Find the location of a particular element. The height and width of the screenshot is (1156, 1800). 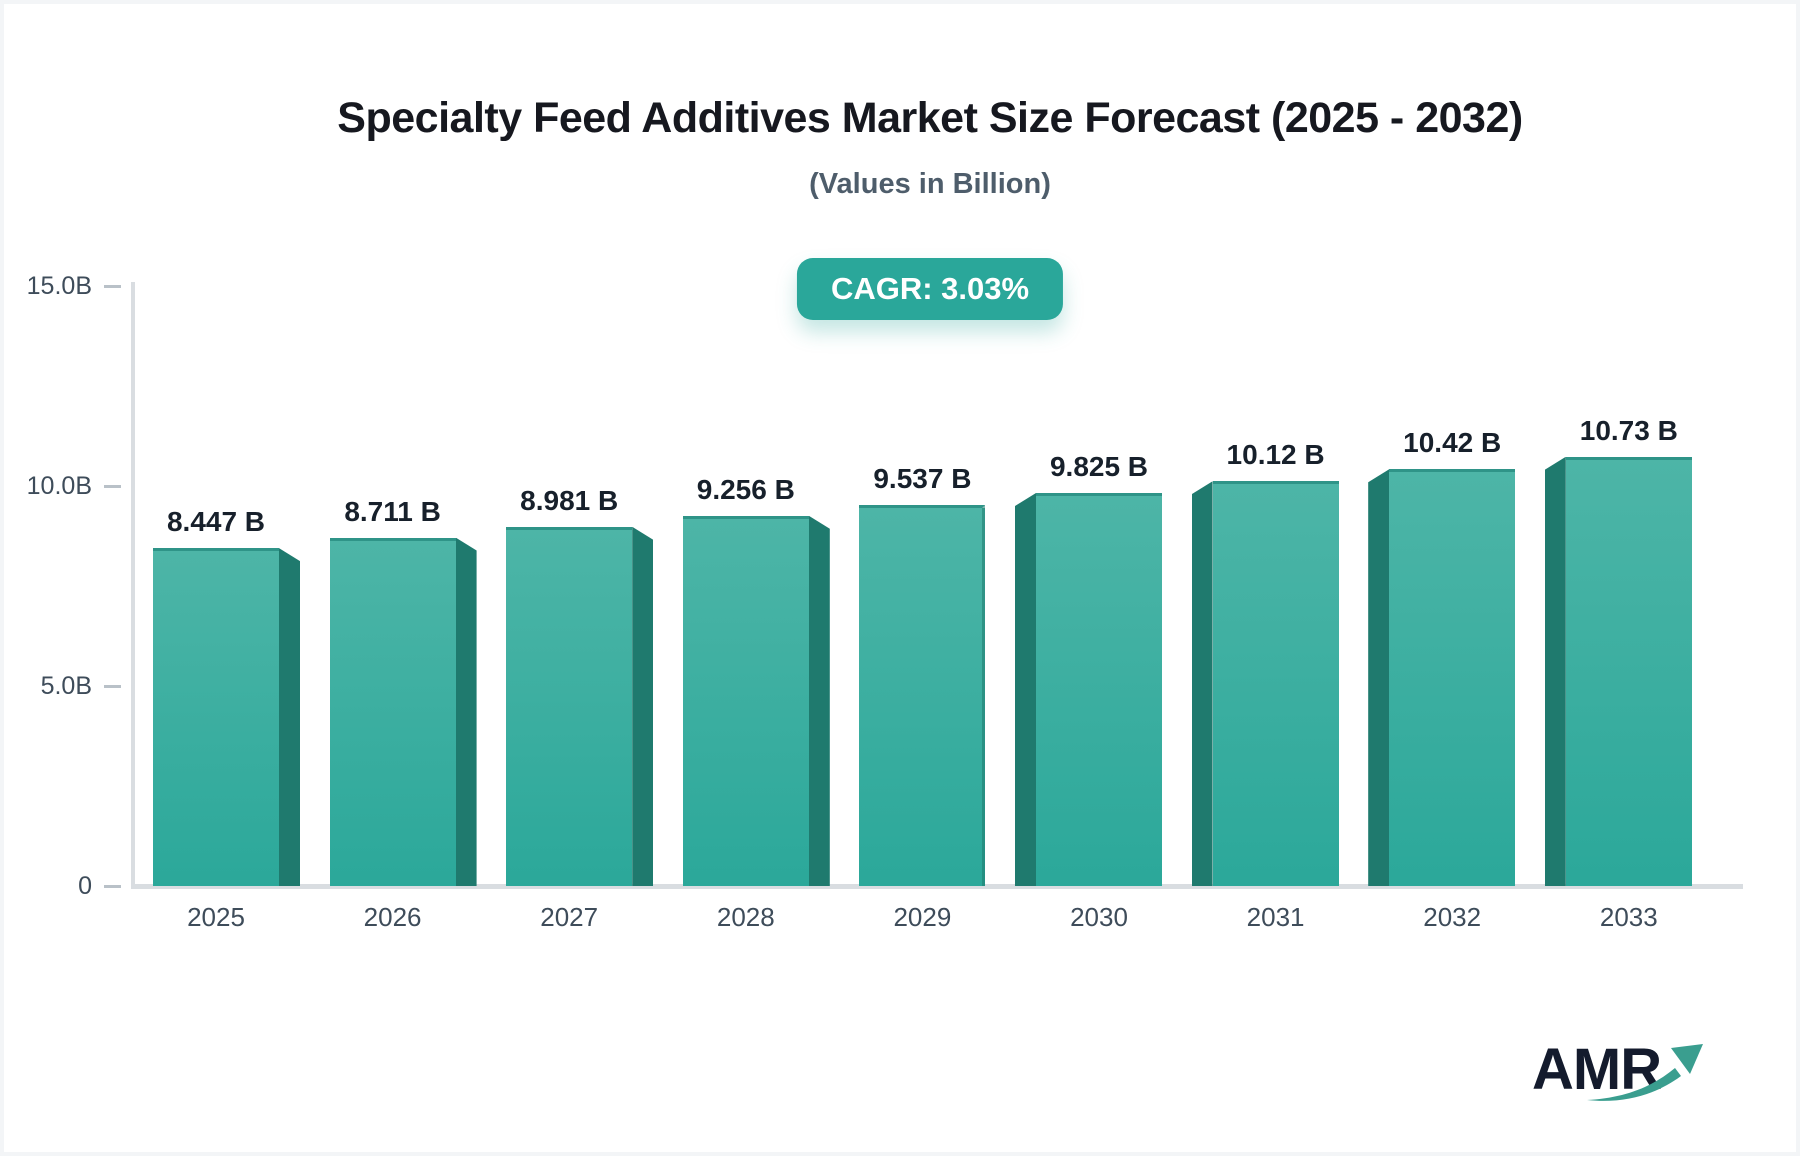

amr-logo: AMR is located at coordinates (1622, 1076).